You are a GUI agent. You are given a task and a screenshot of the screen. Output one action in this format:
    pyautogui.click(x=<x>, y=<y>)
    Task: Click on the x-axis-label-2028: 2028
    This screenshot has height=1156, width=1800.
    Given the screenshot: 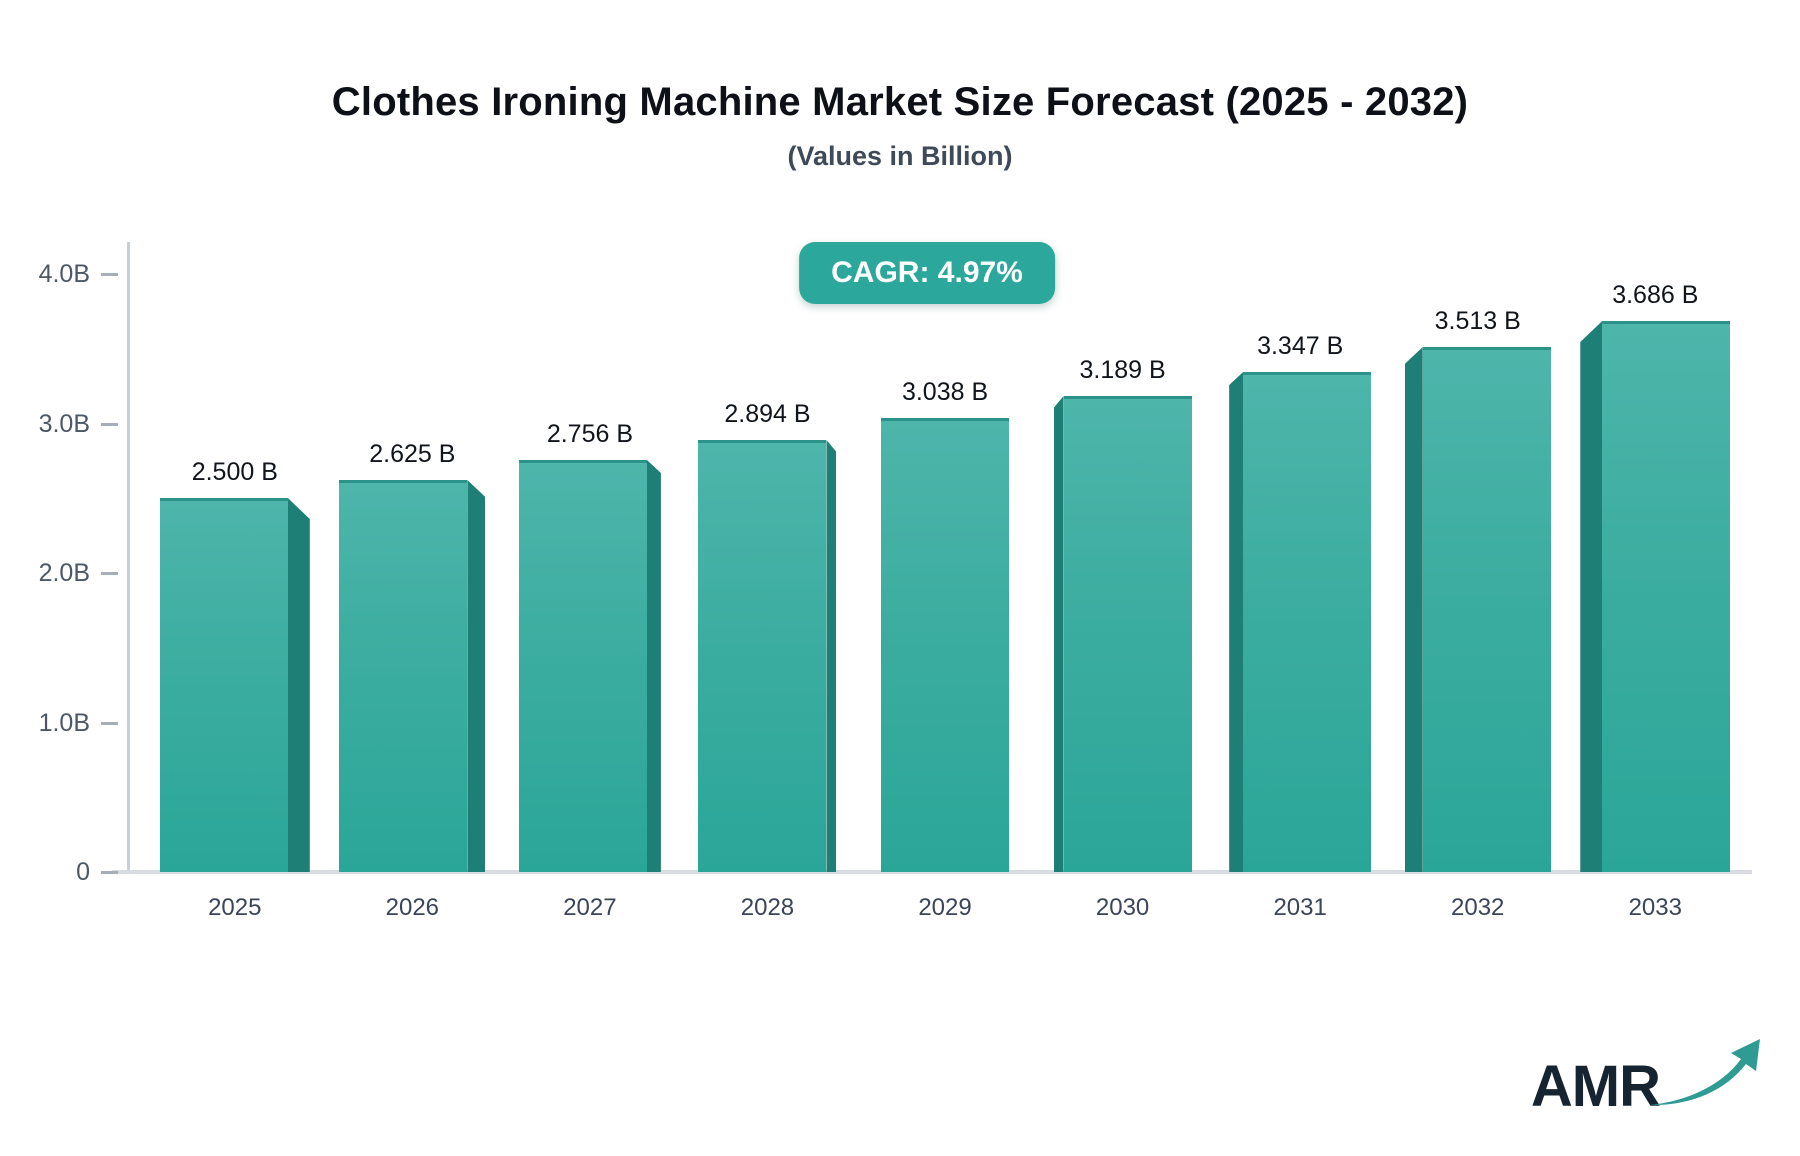 What is the action you would take?
    pyautogui.click(x=767, y=907)
    